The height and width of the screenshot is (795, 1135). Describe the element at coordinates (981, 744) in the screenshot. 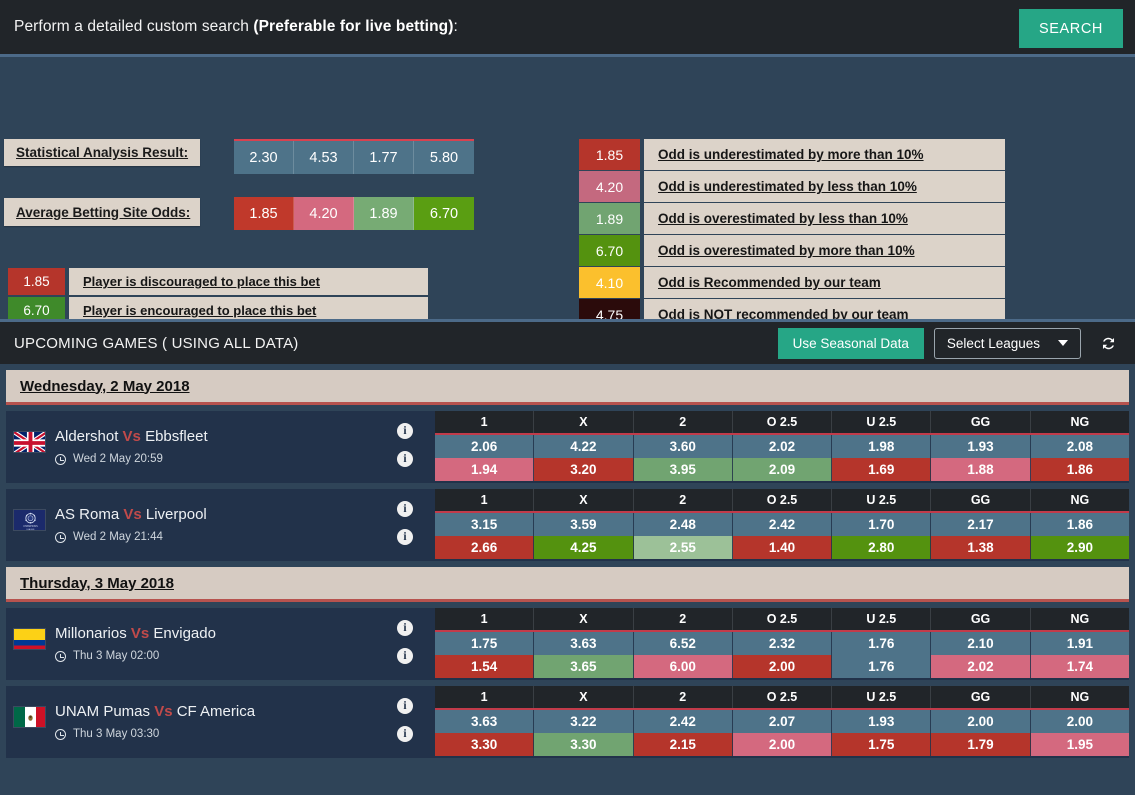

I see `bookmaker-odd-cell: 1.79` at that location.